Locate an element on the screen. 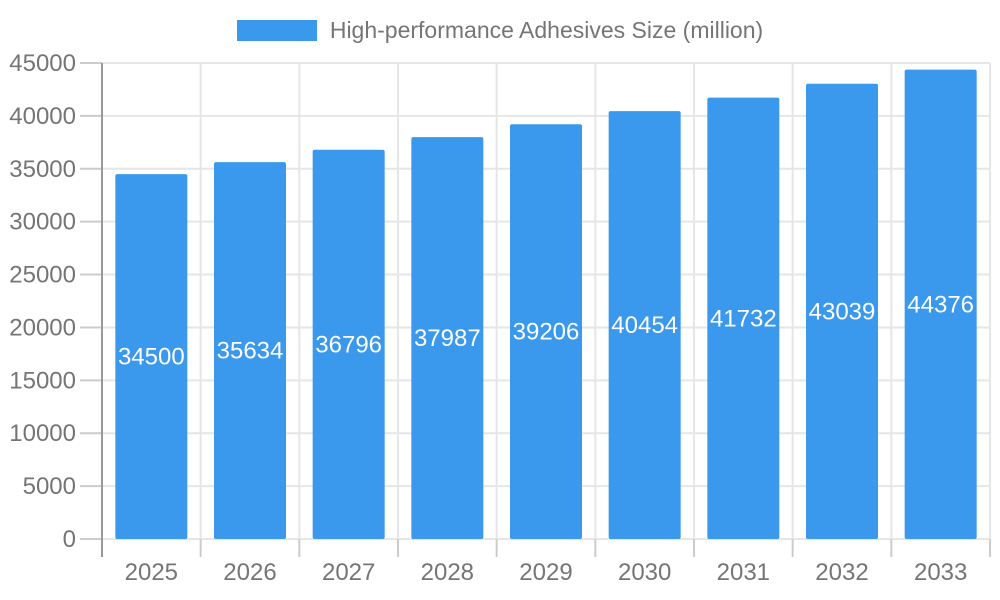 This screenshot has height=600, width=1000. legend-swatch is located at coordinates (276, 30).